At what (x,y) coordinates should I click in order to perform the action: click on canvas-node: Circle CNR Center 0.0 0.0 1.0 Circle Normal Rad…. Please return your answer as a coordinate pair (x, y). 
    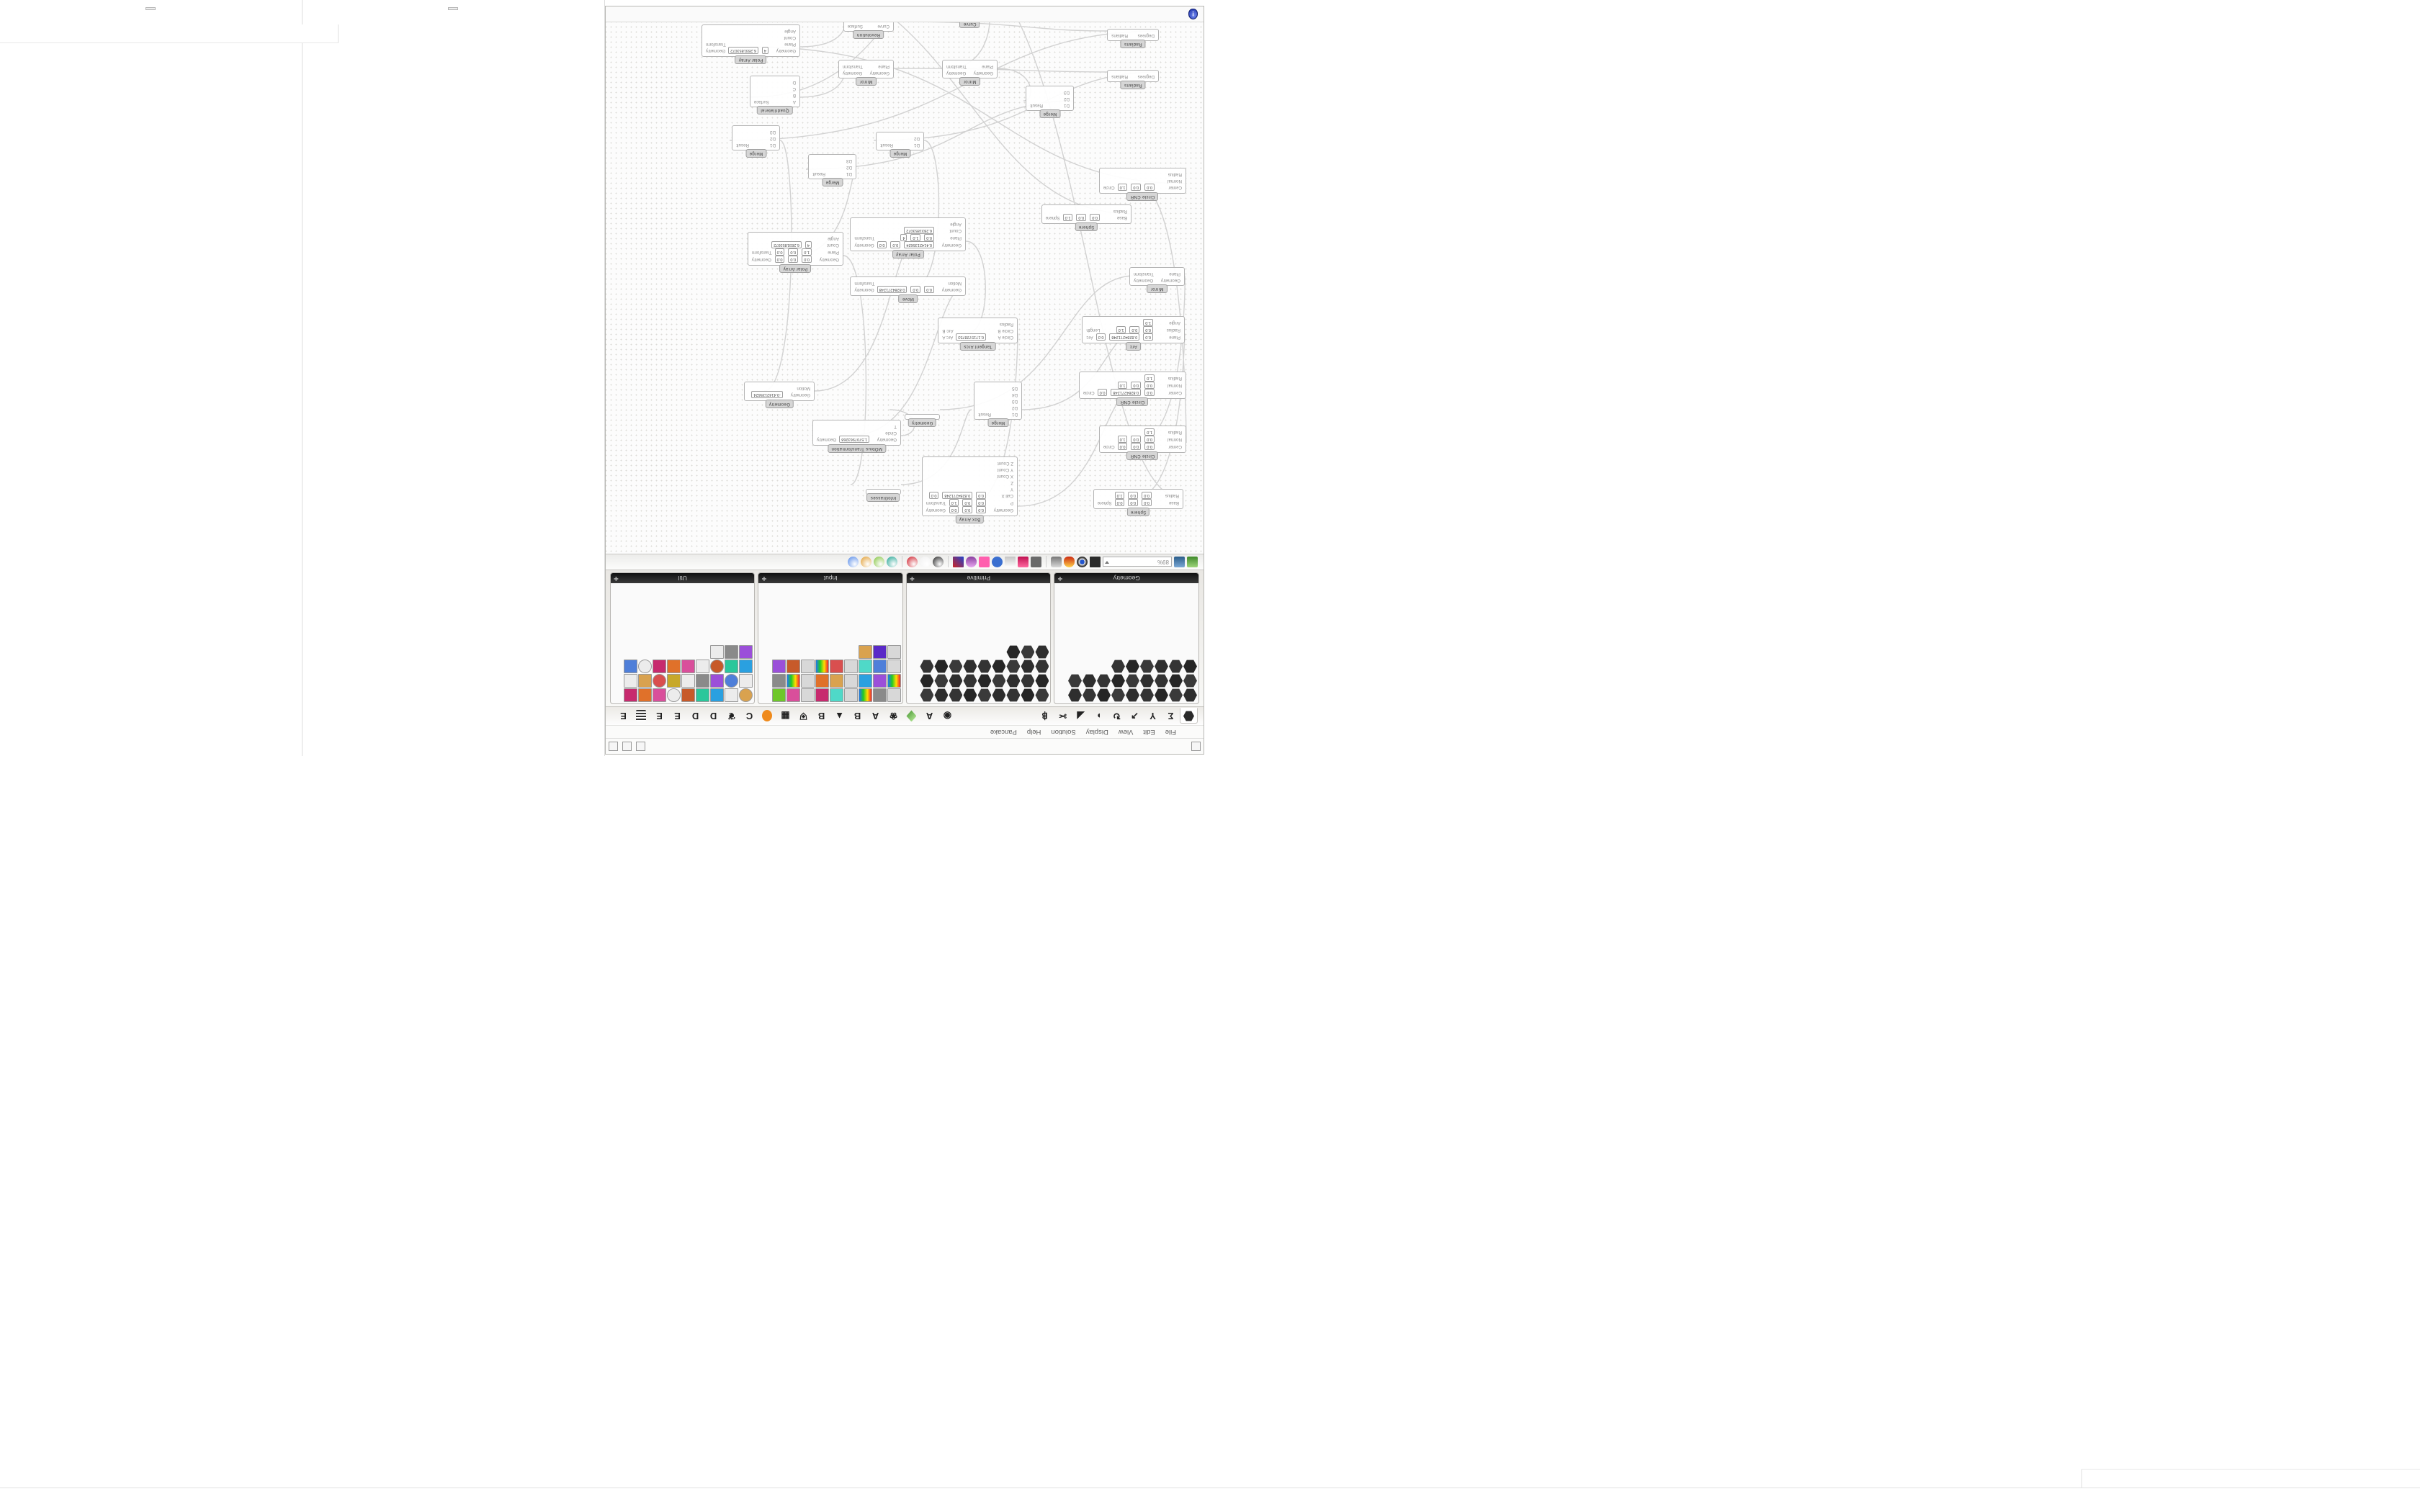
    Looking at the image, I should click on (1142, 184).